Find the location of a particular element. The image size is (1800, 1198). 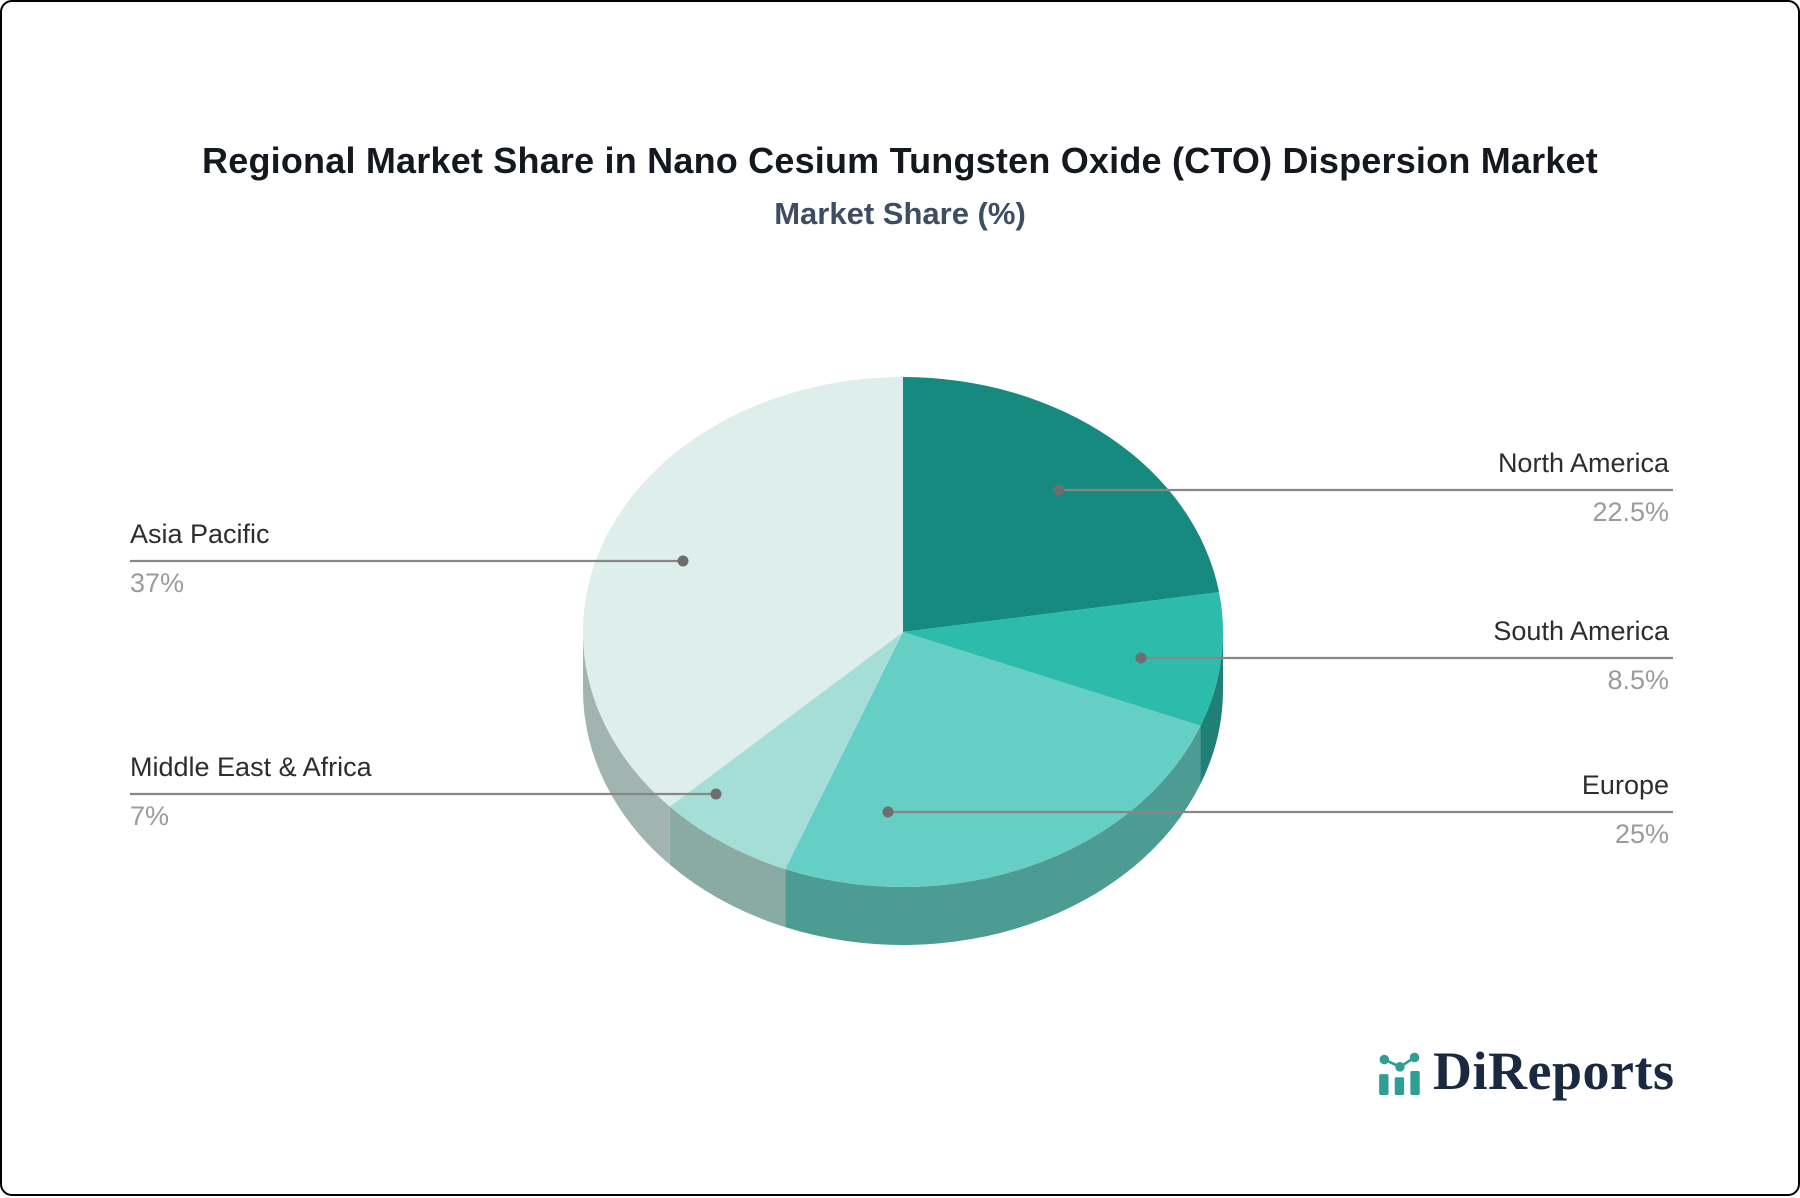

slice-label: Europe 25% is located at coordinates (1389, 809).